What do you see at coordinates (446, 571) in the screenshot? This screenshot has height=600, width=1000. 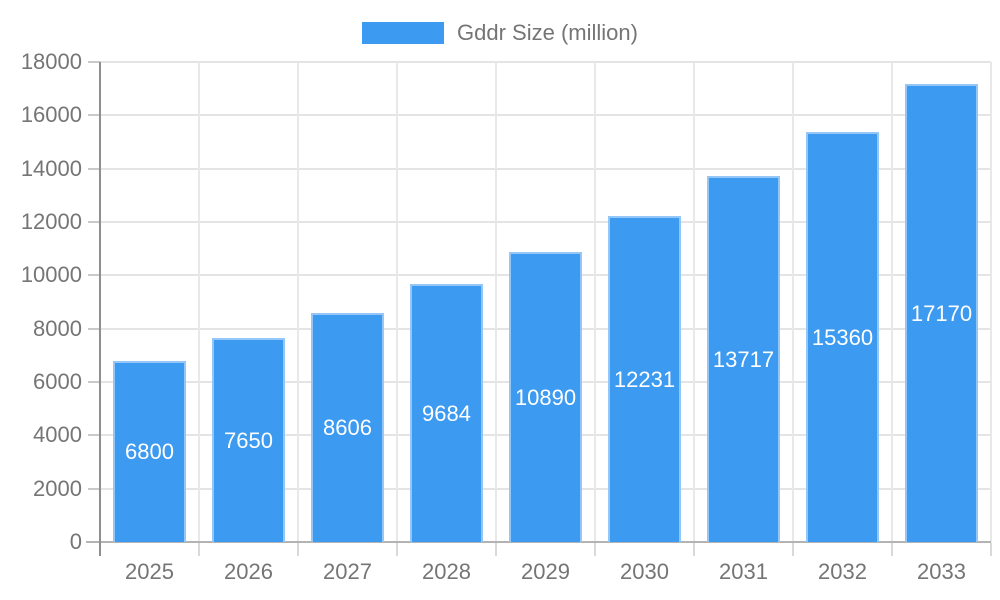 I see `x-axis-label: 2028` at bounding box center [446, 571].